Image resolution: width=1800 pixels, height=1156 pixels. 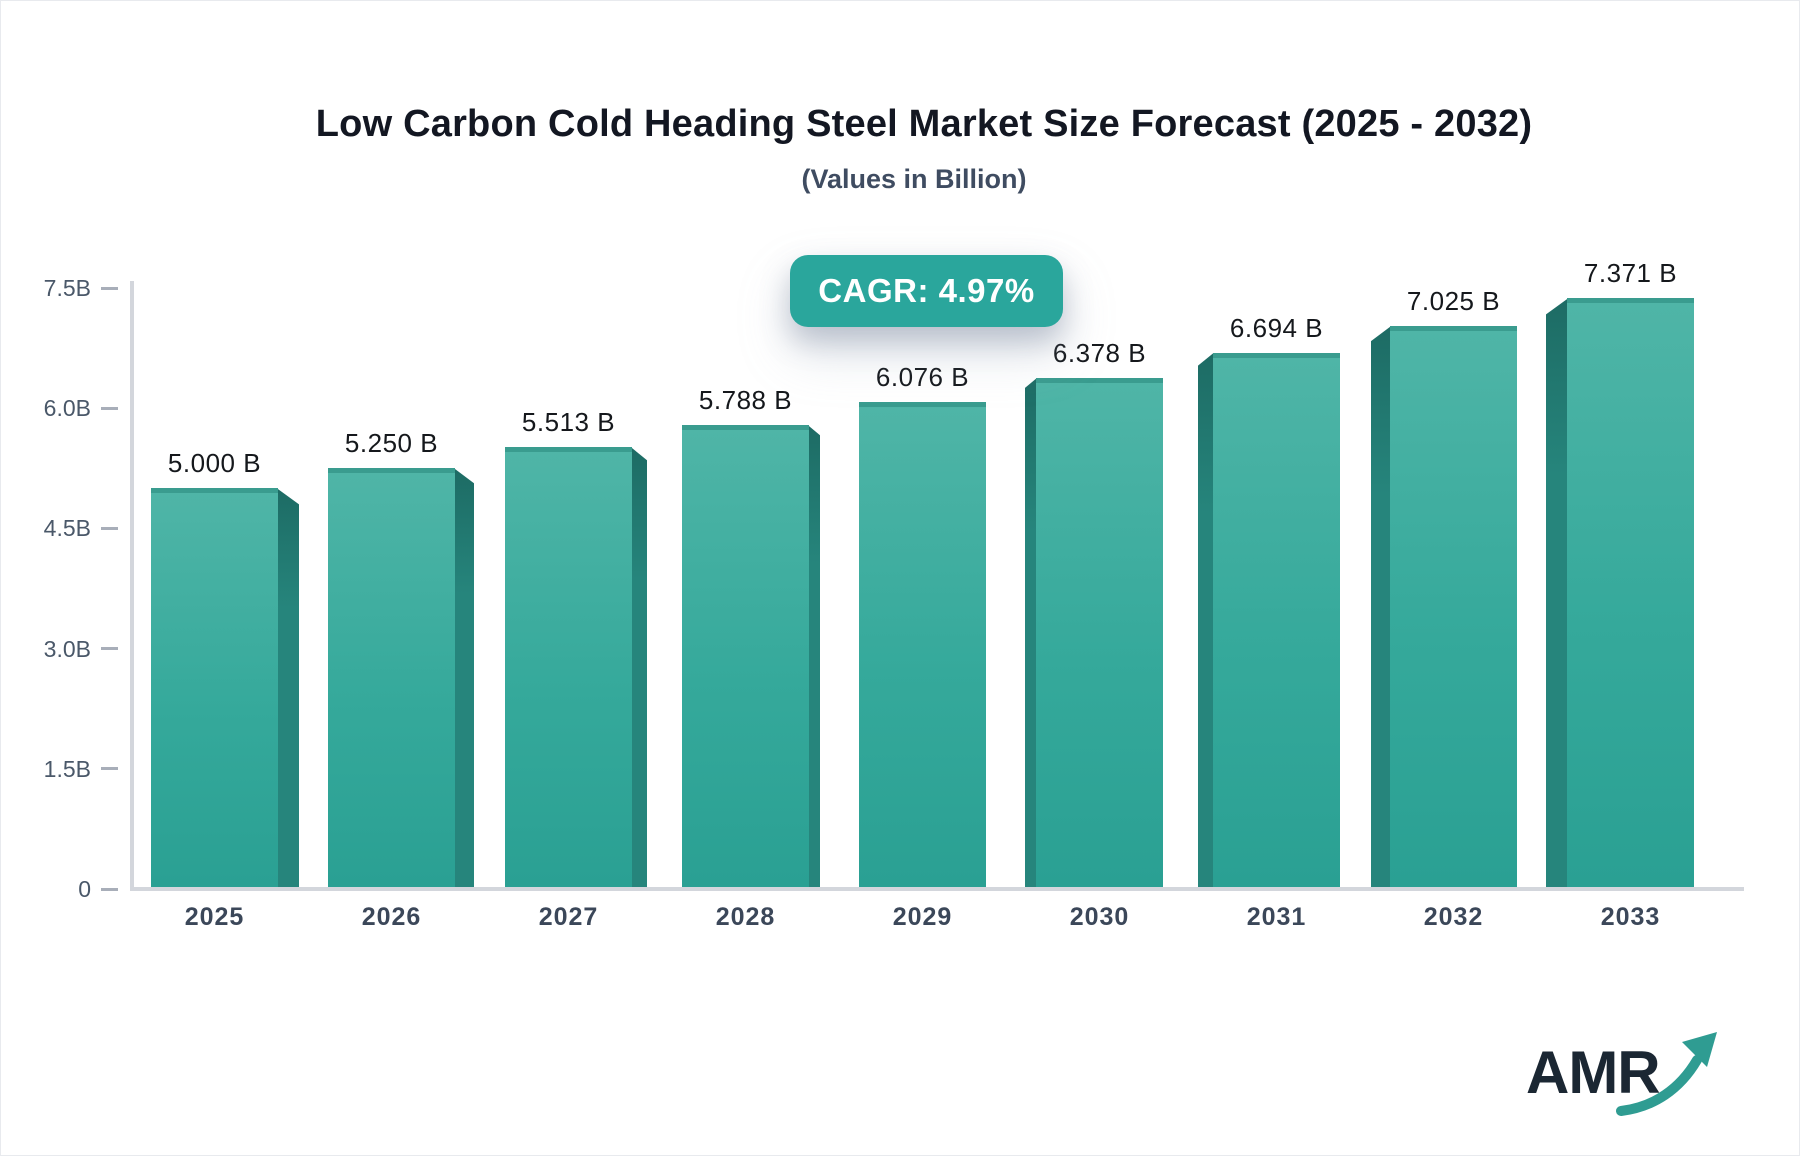 What do you see at coordinates (1453, 916) in the screenshot?
I see `x-axis-label-2032: 2032` at bounding box center [1453, 916].